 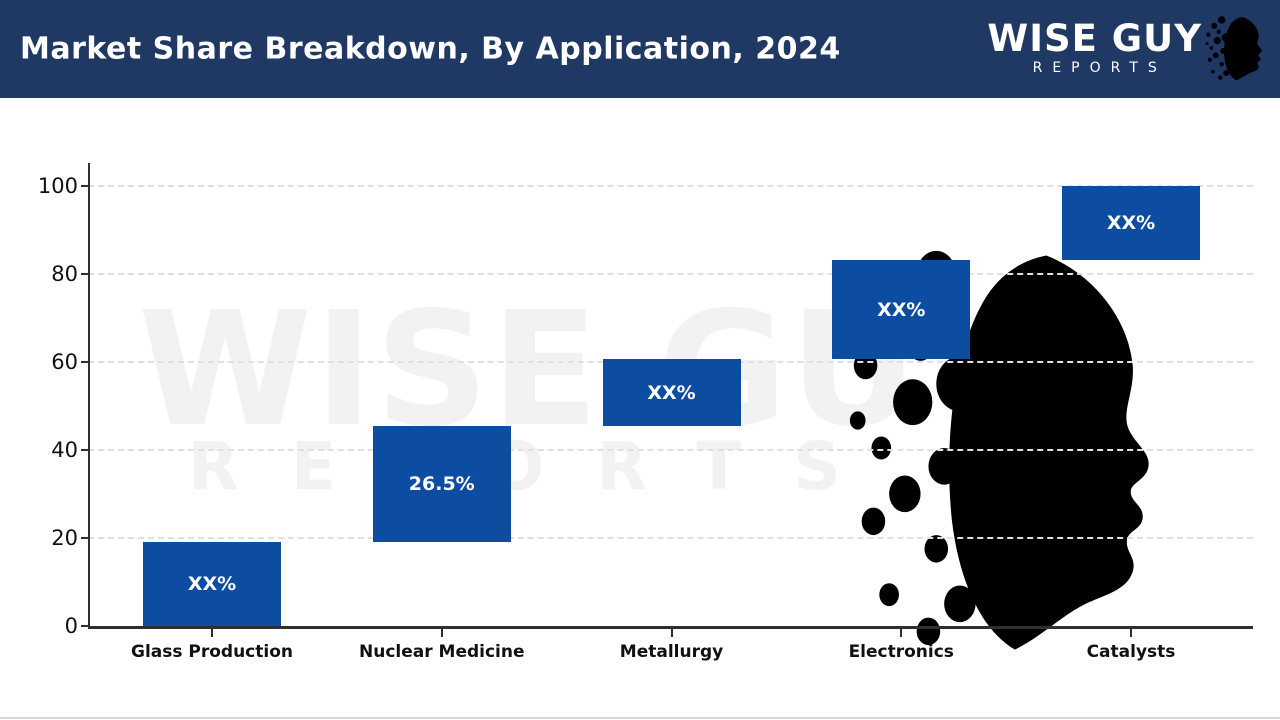 I want to click on bar-value-label-glass-production: XX%, so click(x=212, y=584).